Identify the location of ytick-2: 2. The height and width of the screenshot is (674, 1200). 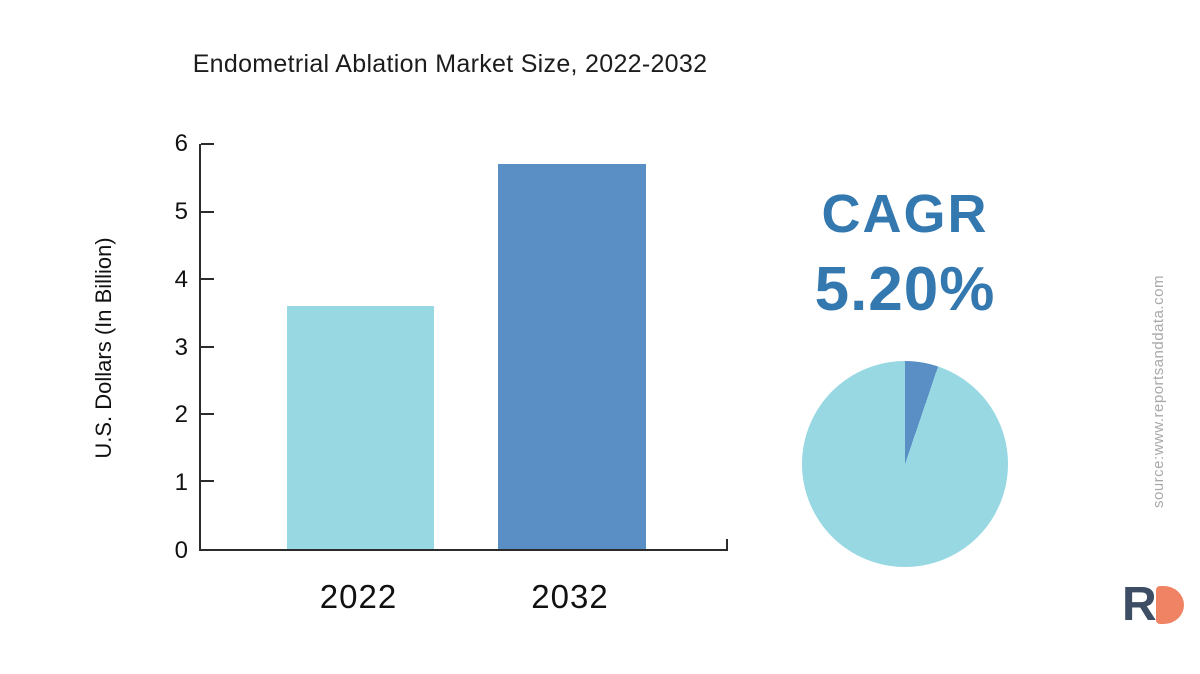
(181, 415).